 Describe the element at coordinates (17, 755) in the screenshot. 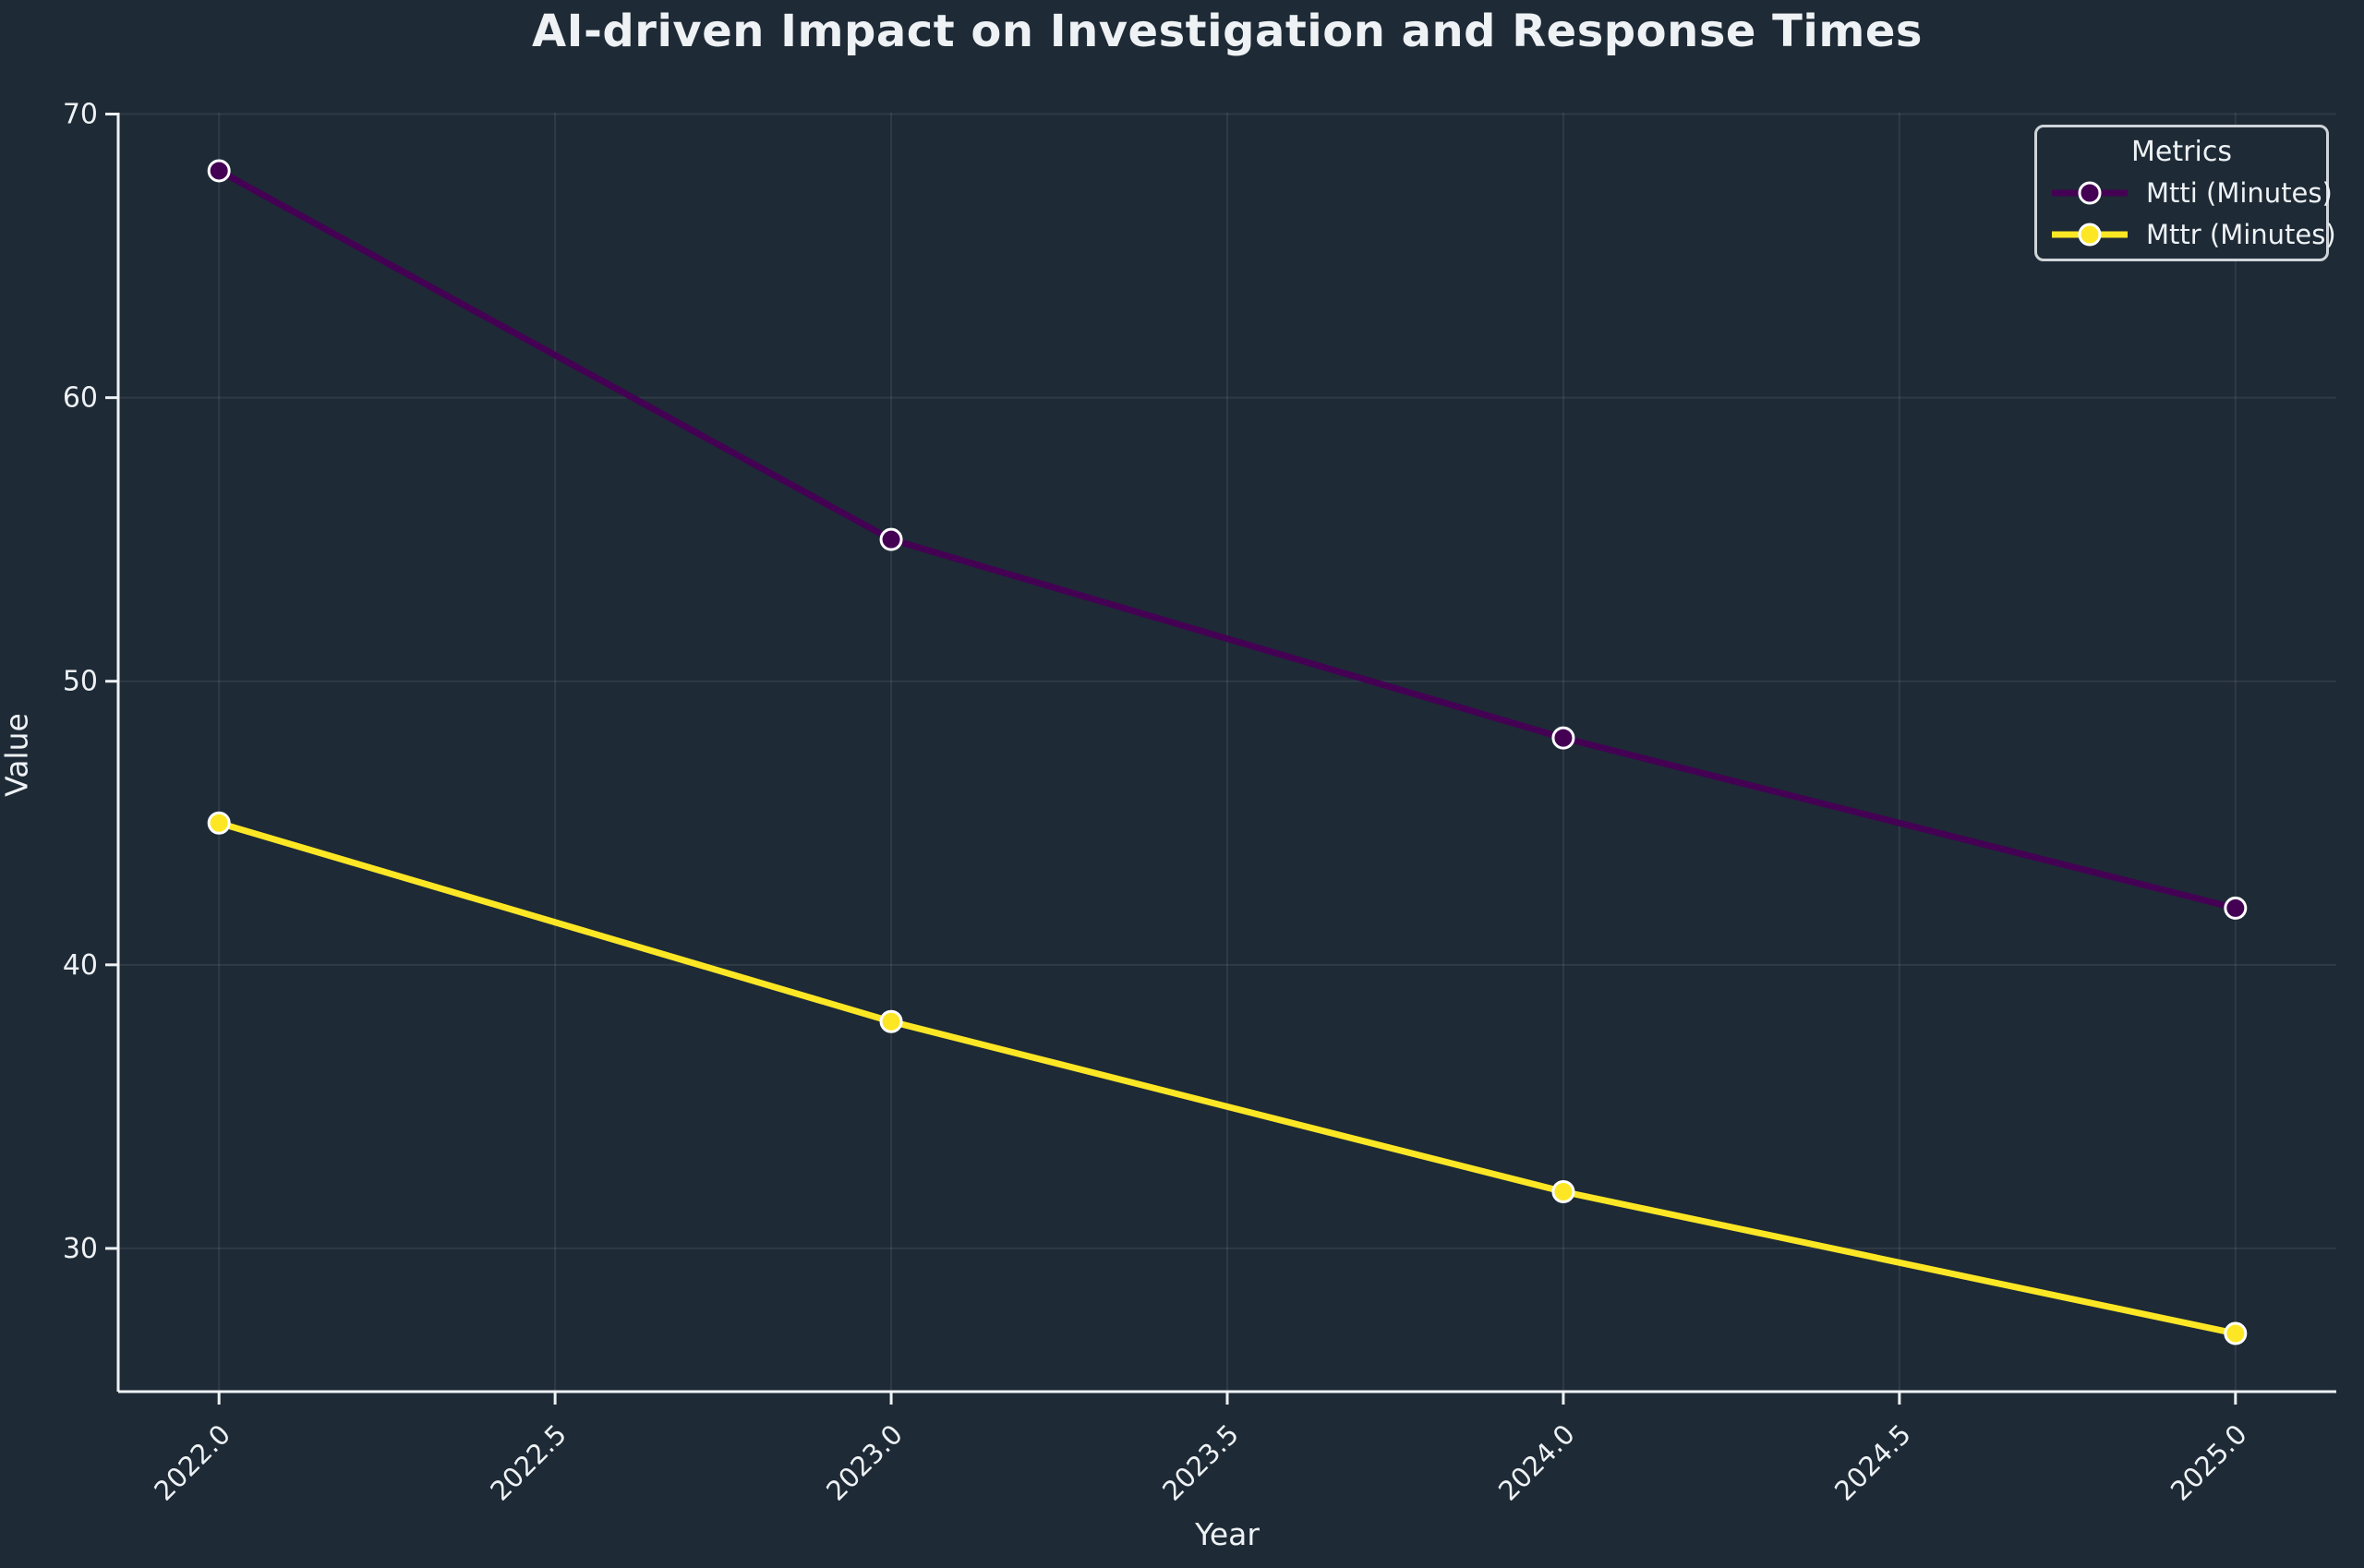

I see `y-axis-label: Value` at that location.